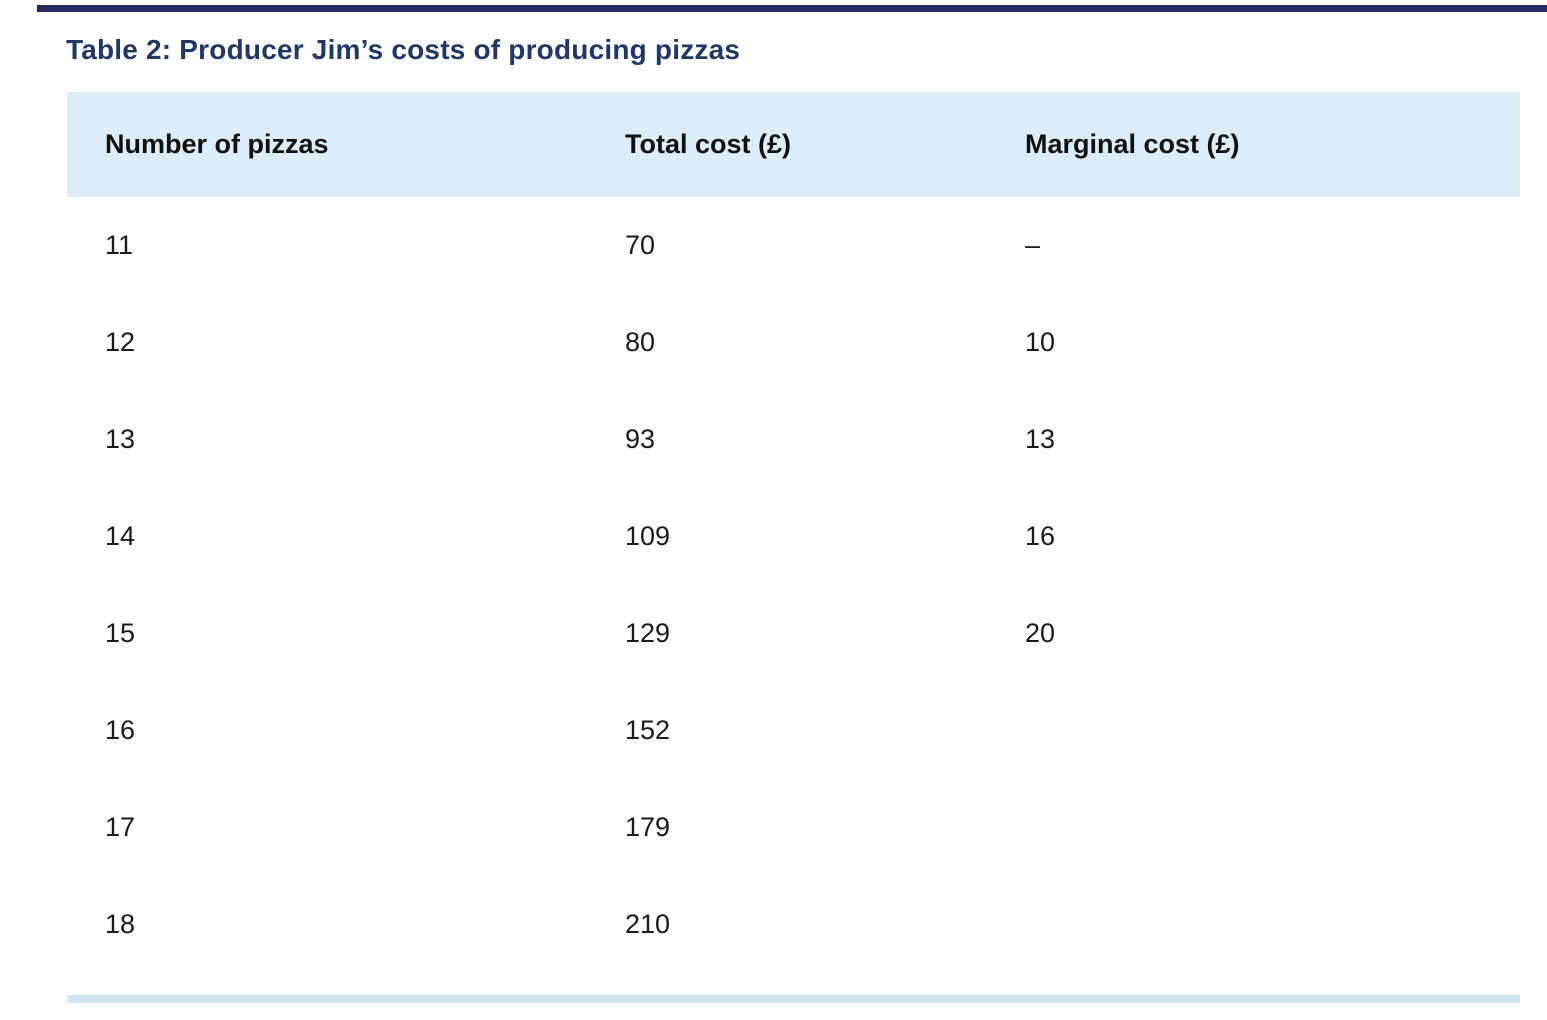 The width and height of the screenshot is (1547, 1020). What do you see at coordinates (120, 633) in the screenshot?
I see `cell-number-of-pizzas: 15` at bounding box center [120, 633].